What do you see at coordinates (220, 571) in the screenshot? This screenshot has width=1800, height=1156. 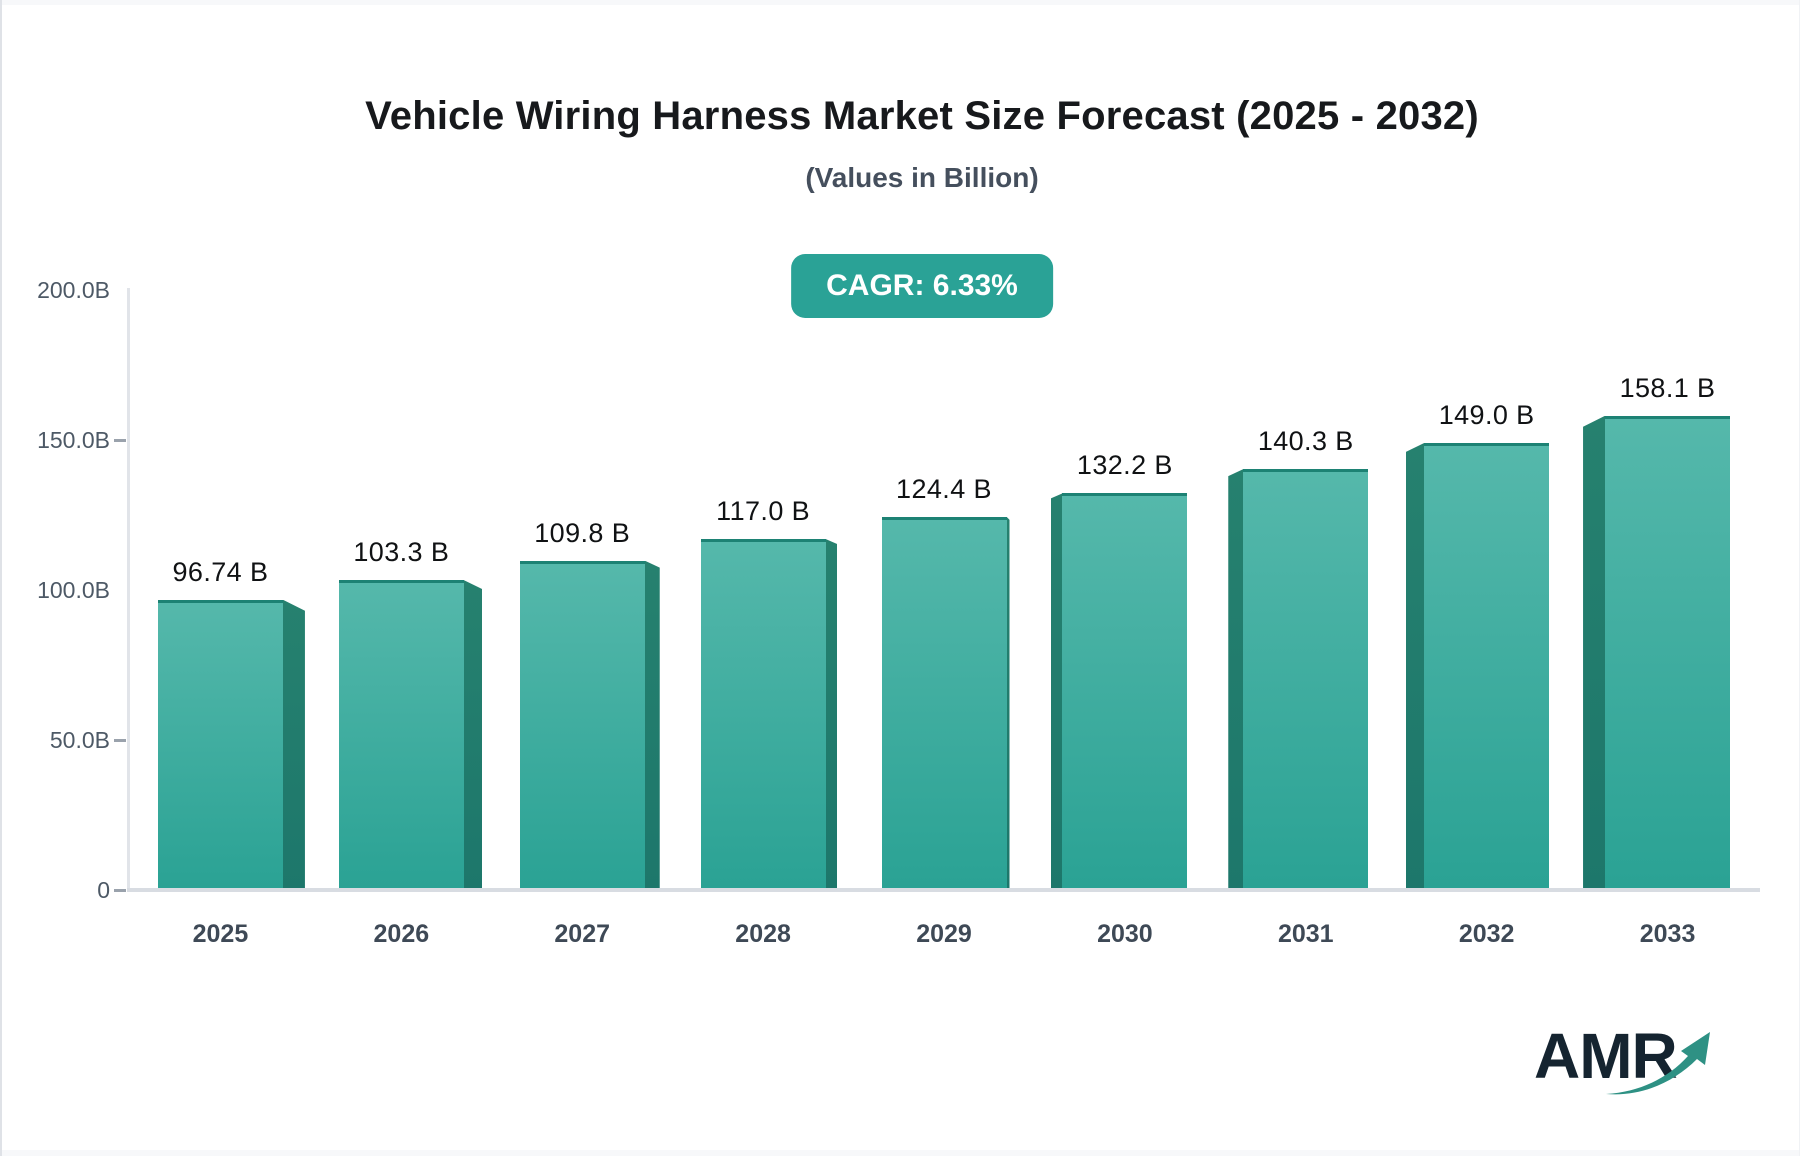 I see `bar-value-label: 96.74 B` at bounding box center [220, 571].